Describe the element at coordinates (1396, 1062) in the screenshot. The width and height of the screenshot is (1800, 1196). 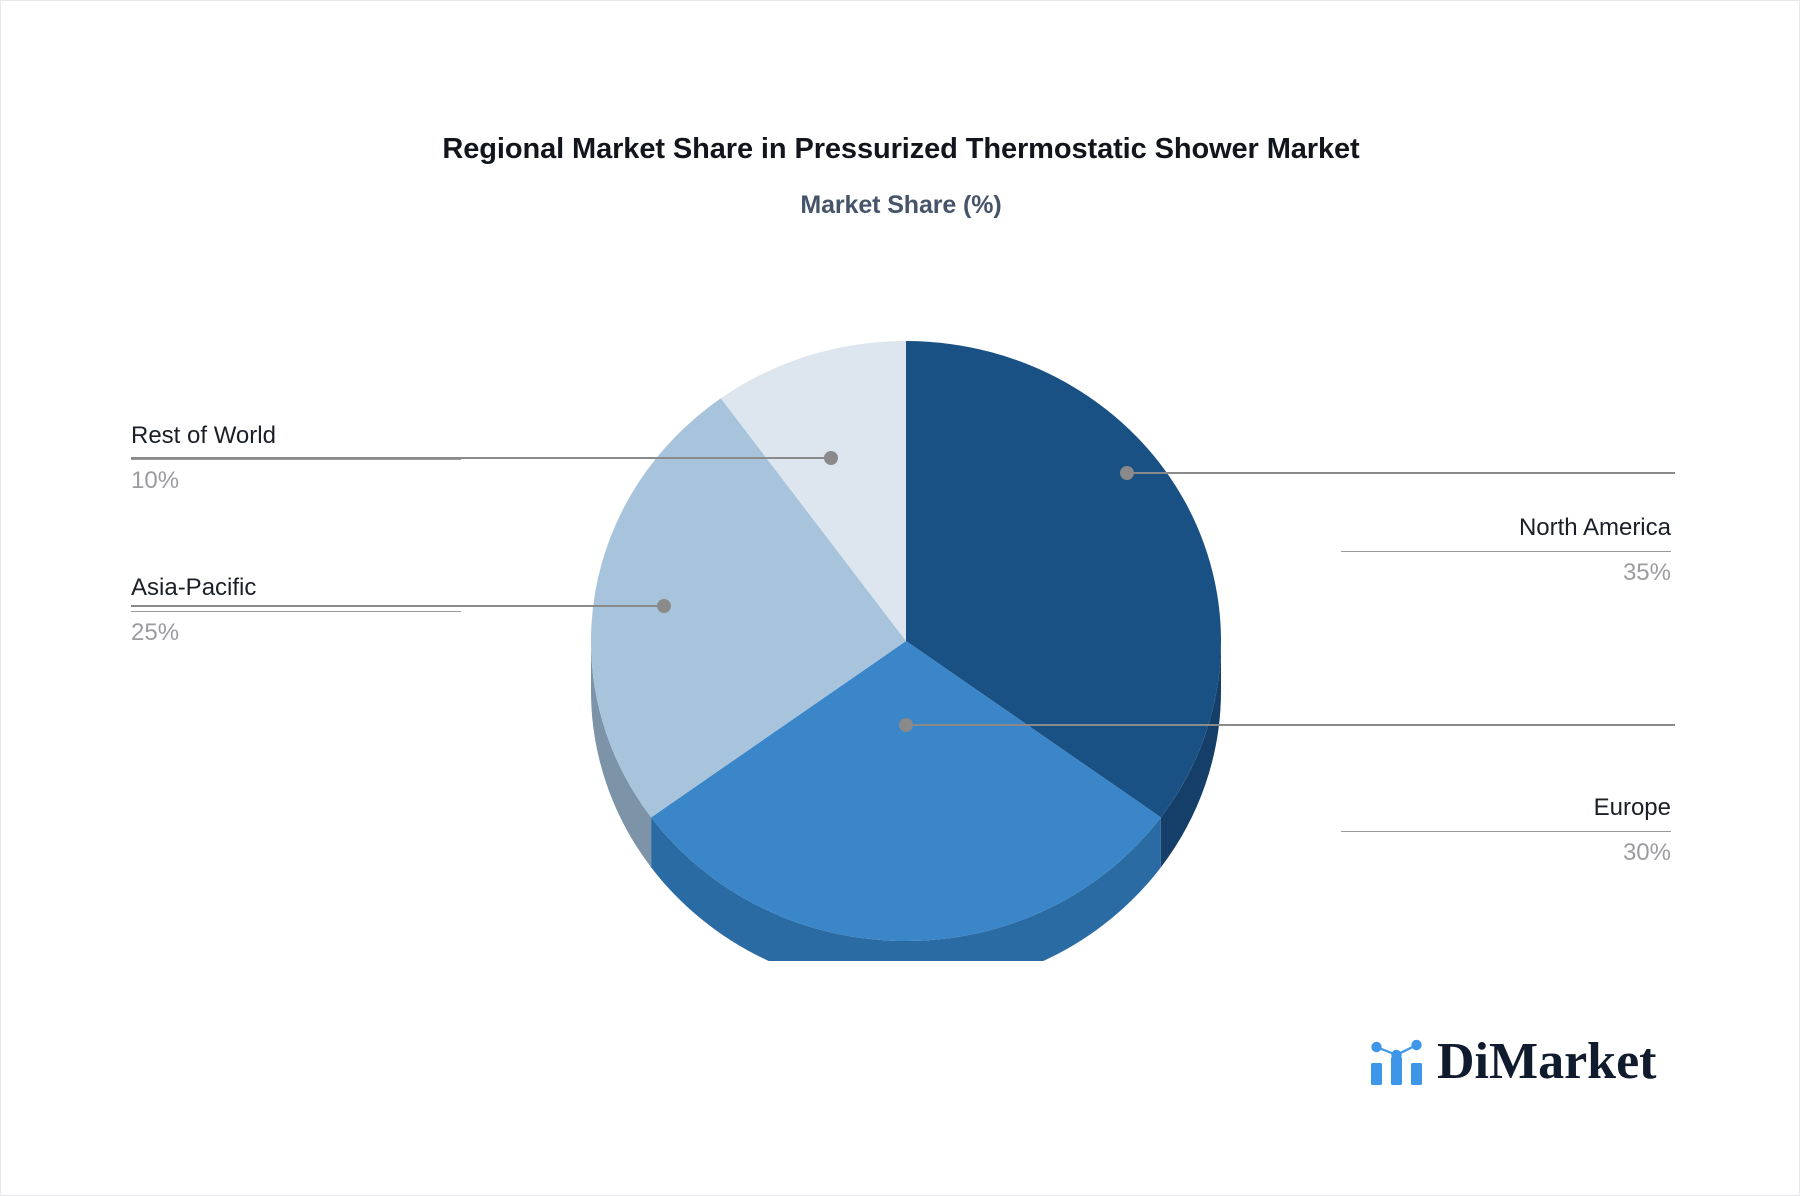
I see `bar-chart-icon` at that location.